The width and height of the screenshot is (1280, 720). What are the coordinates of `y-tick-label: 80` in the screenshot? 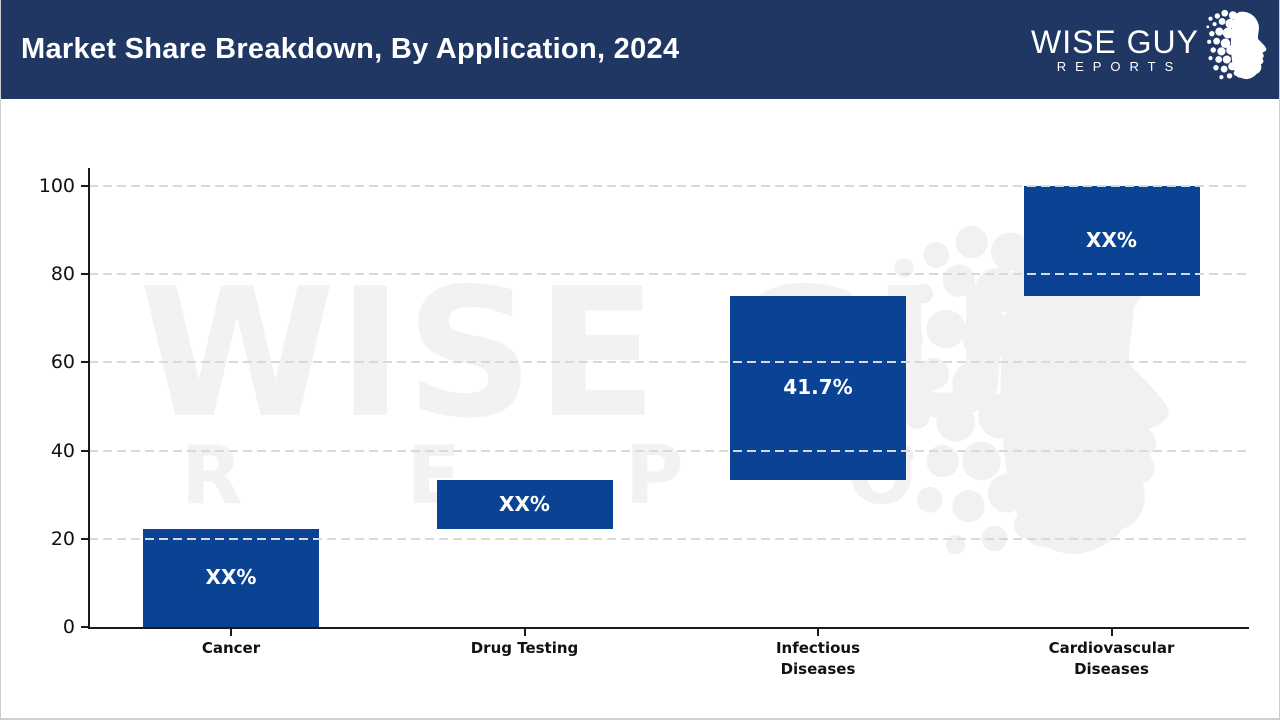 It's located at (62, 274).